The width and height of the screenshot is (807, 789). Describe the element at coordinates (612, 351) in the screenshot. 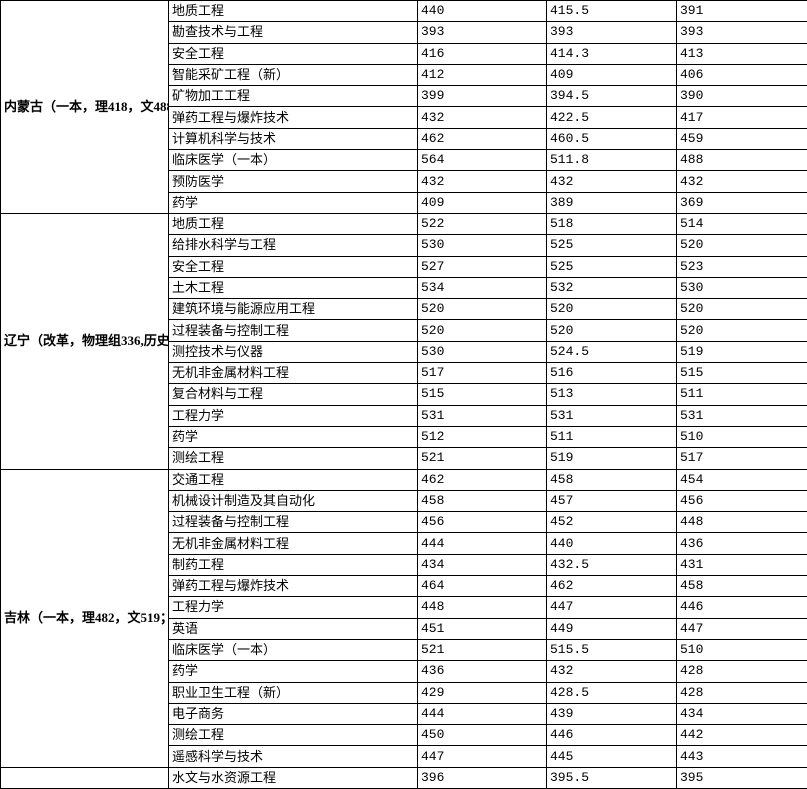

I see `avg-score-cell: 524.5` at that location.